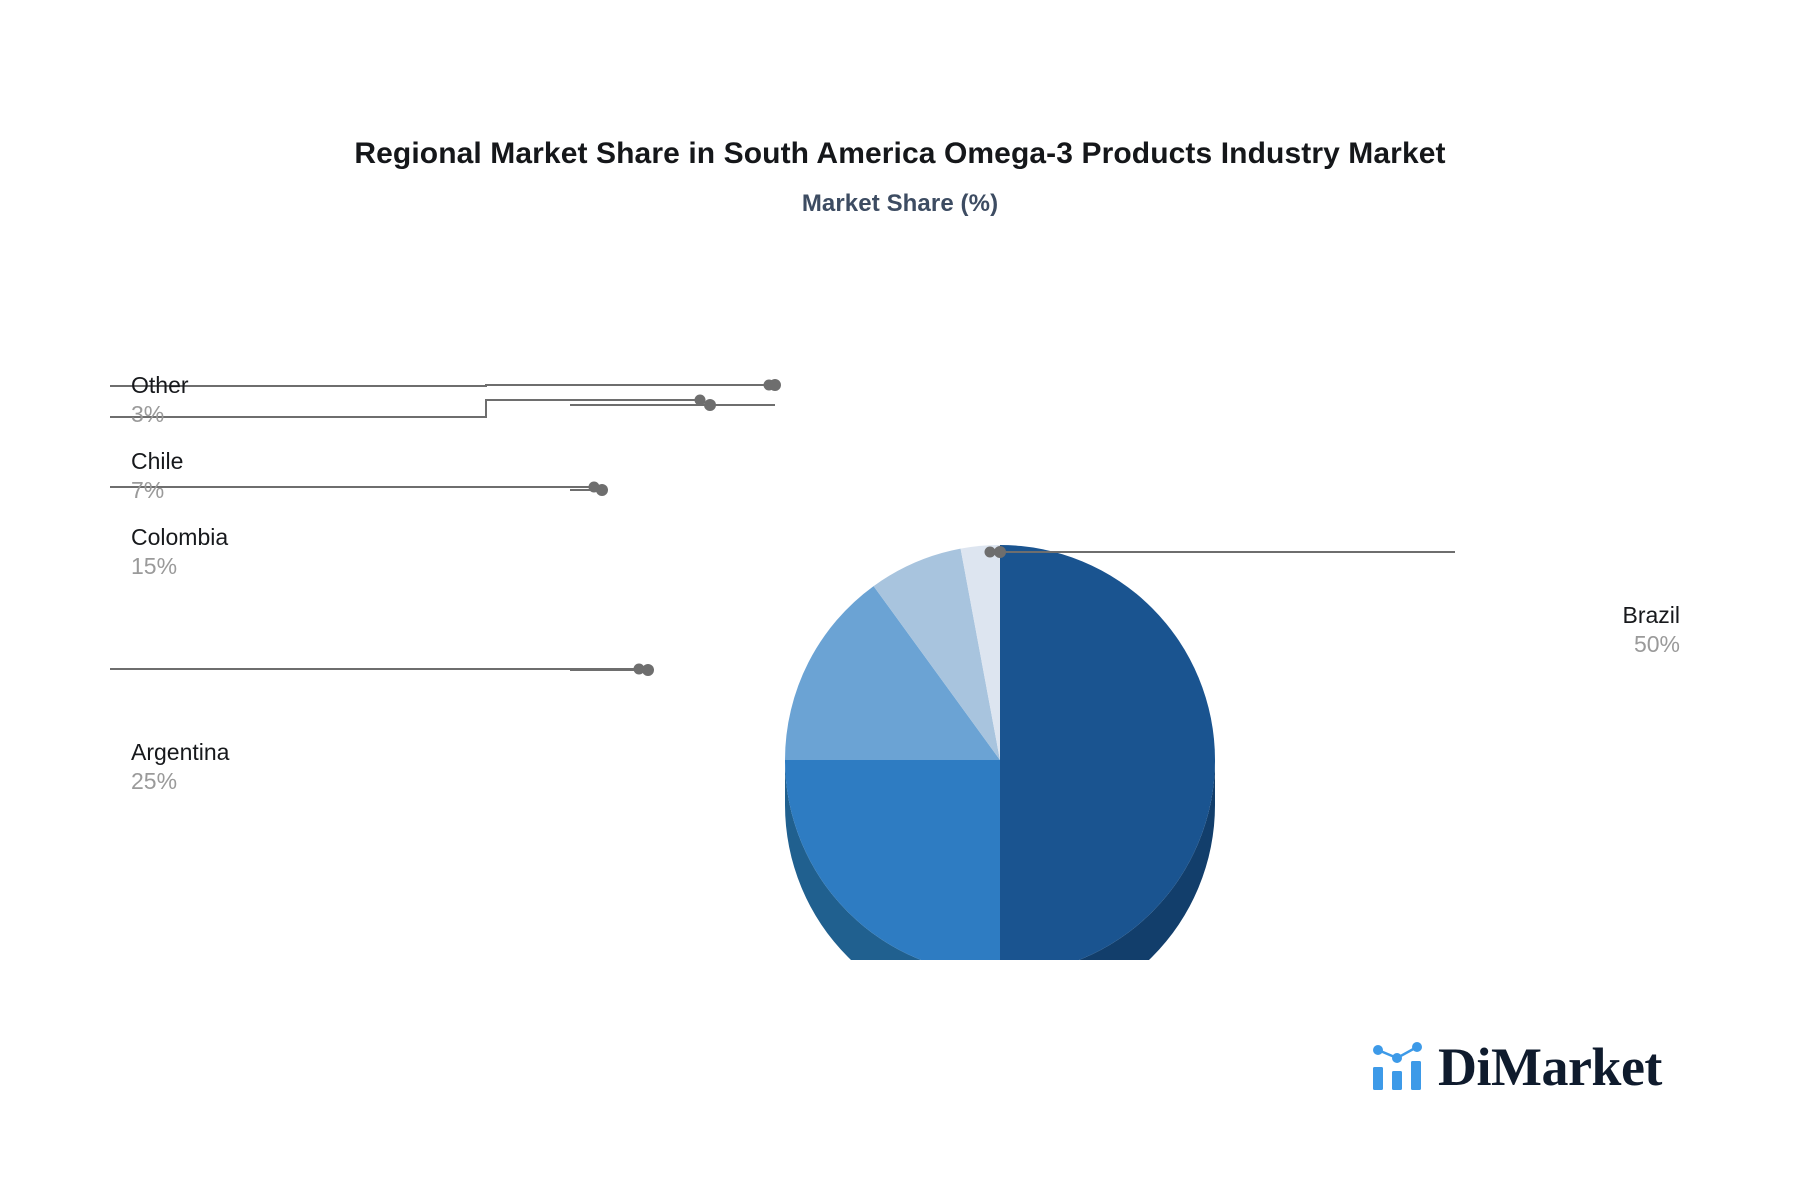  What do you see at coordinates (157, 476) in the screenshot?
I see `callout-chile: Chile 7%` at bounding box center [157, 476].